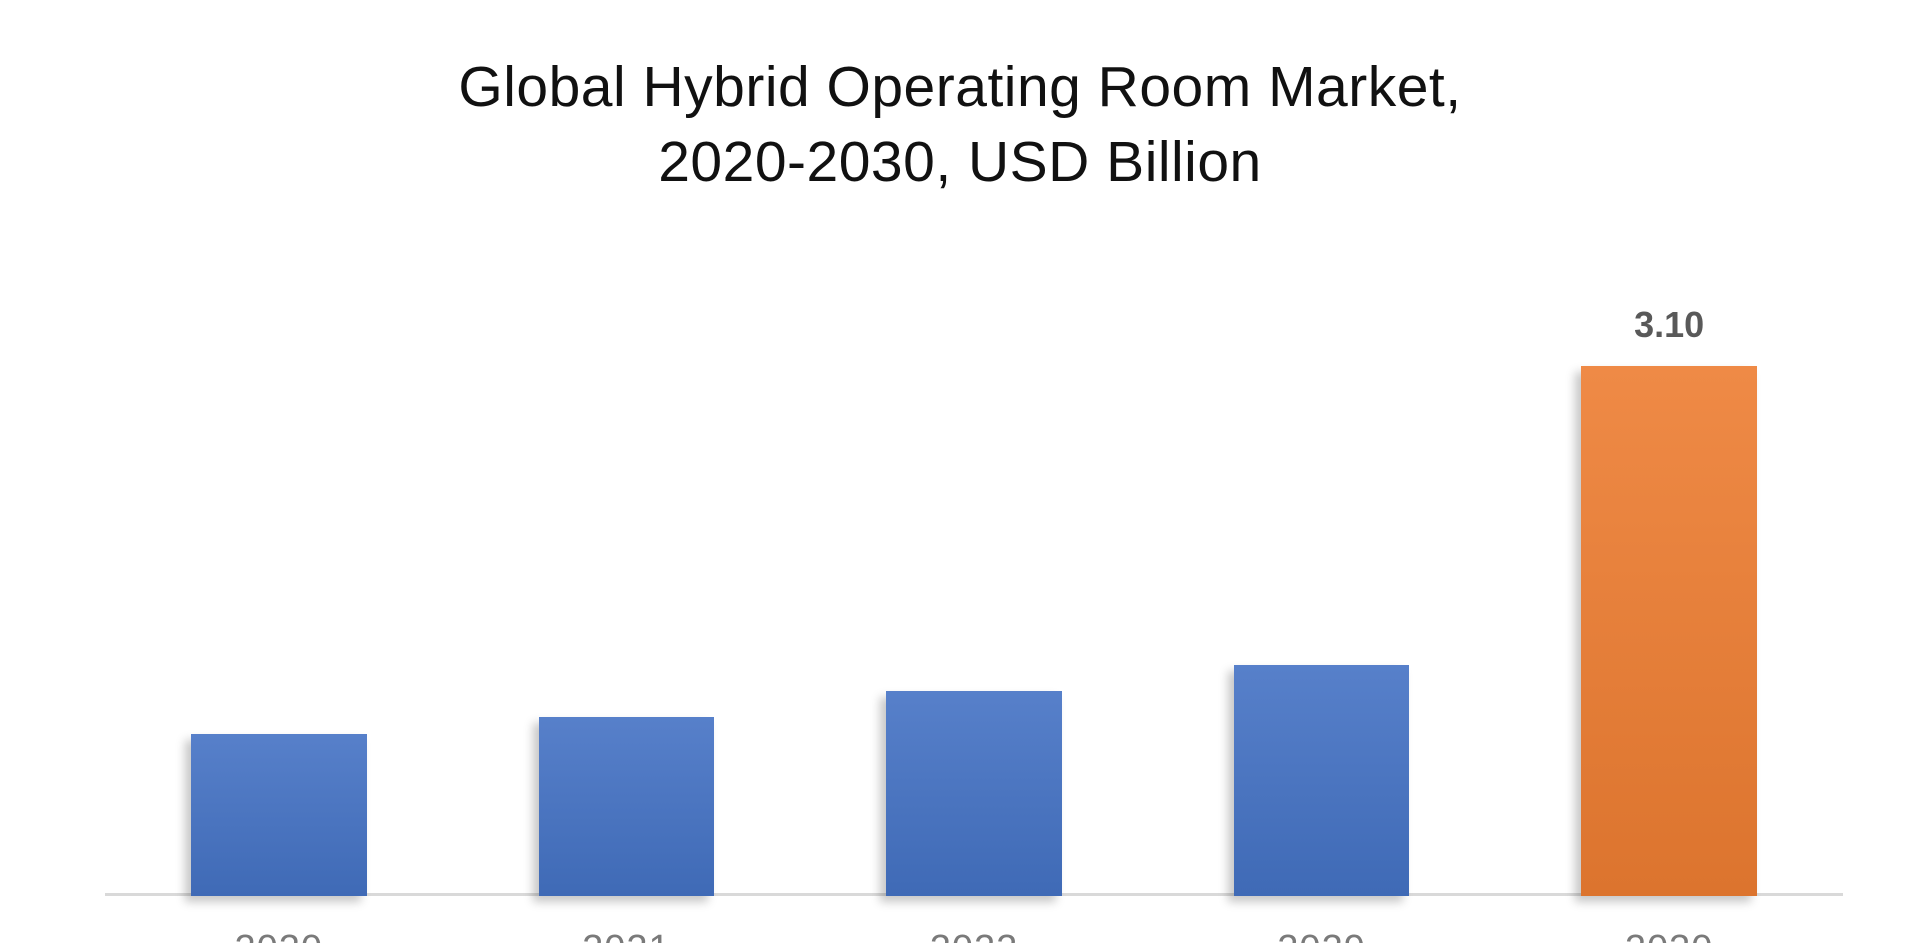 The height and width of the screenshot is (943, 1920). What do you see at coordinates (1669, 935) in the screenshot?
I see `x-axis-label-2030: 2030` at bounding box center [1669, 935].